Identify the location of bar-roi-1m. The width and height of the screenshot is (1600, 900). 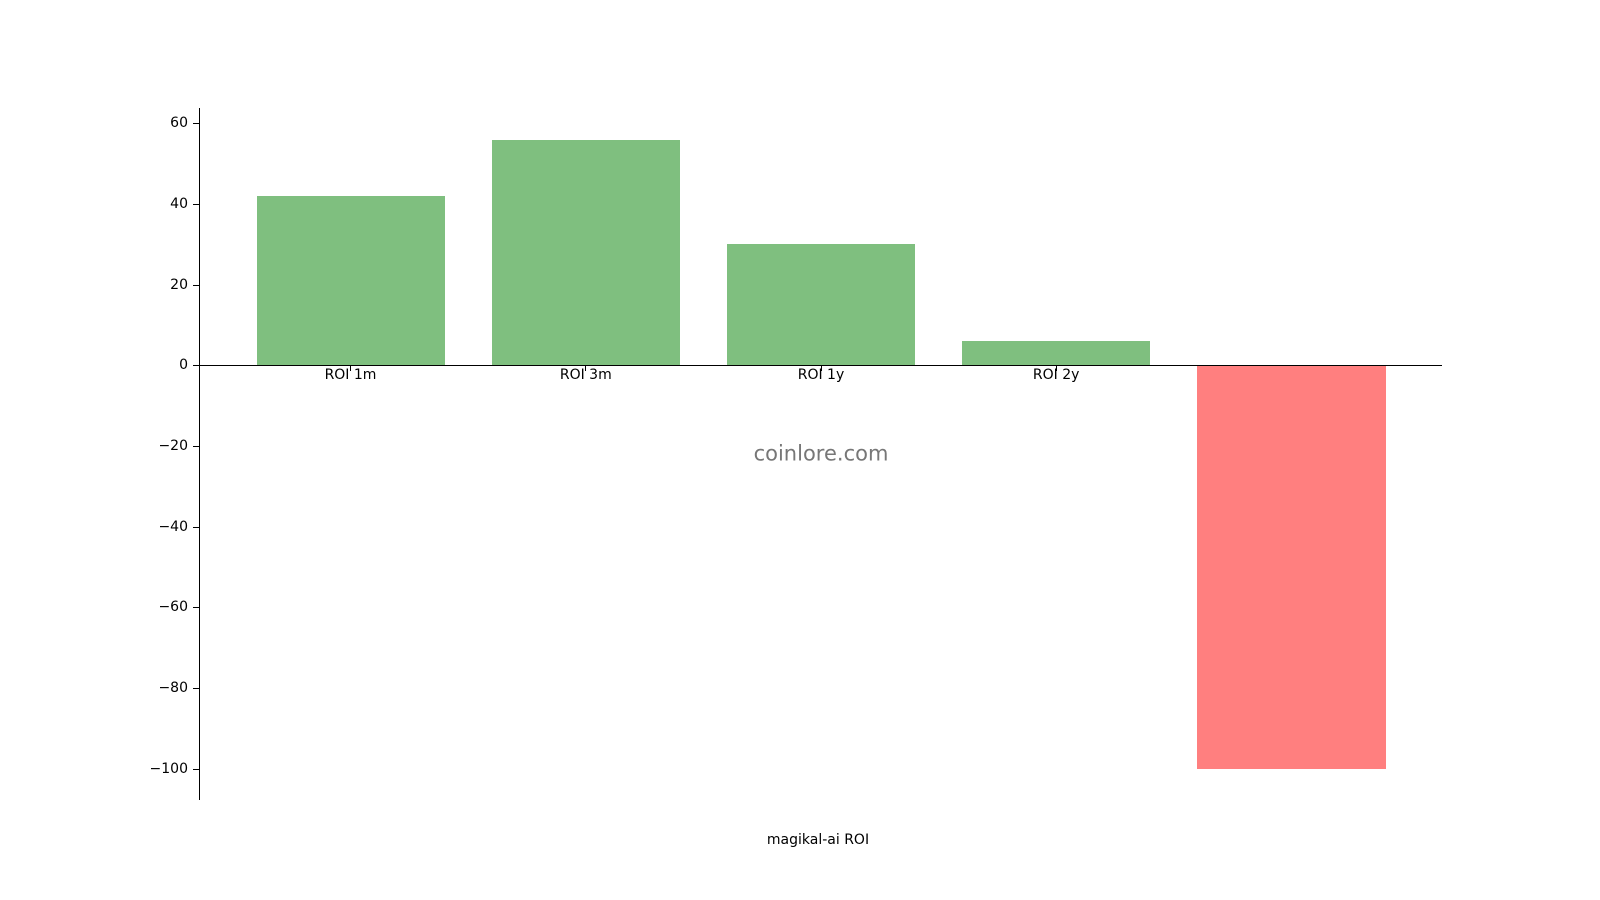
(350, 280).